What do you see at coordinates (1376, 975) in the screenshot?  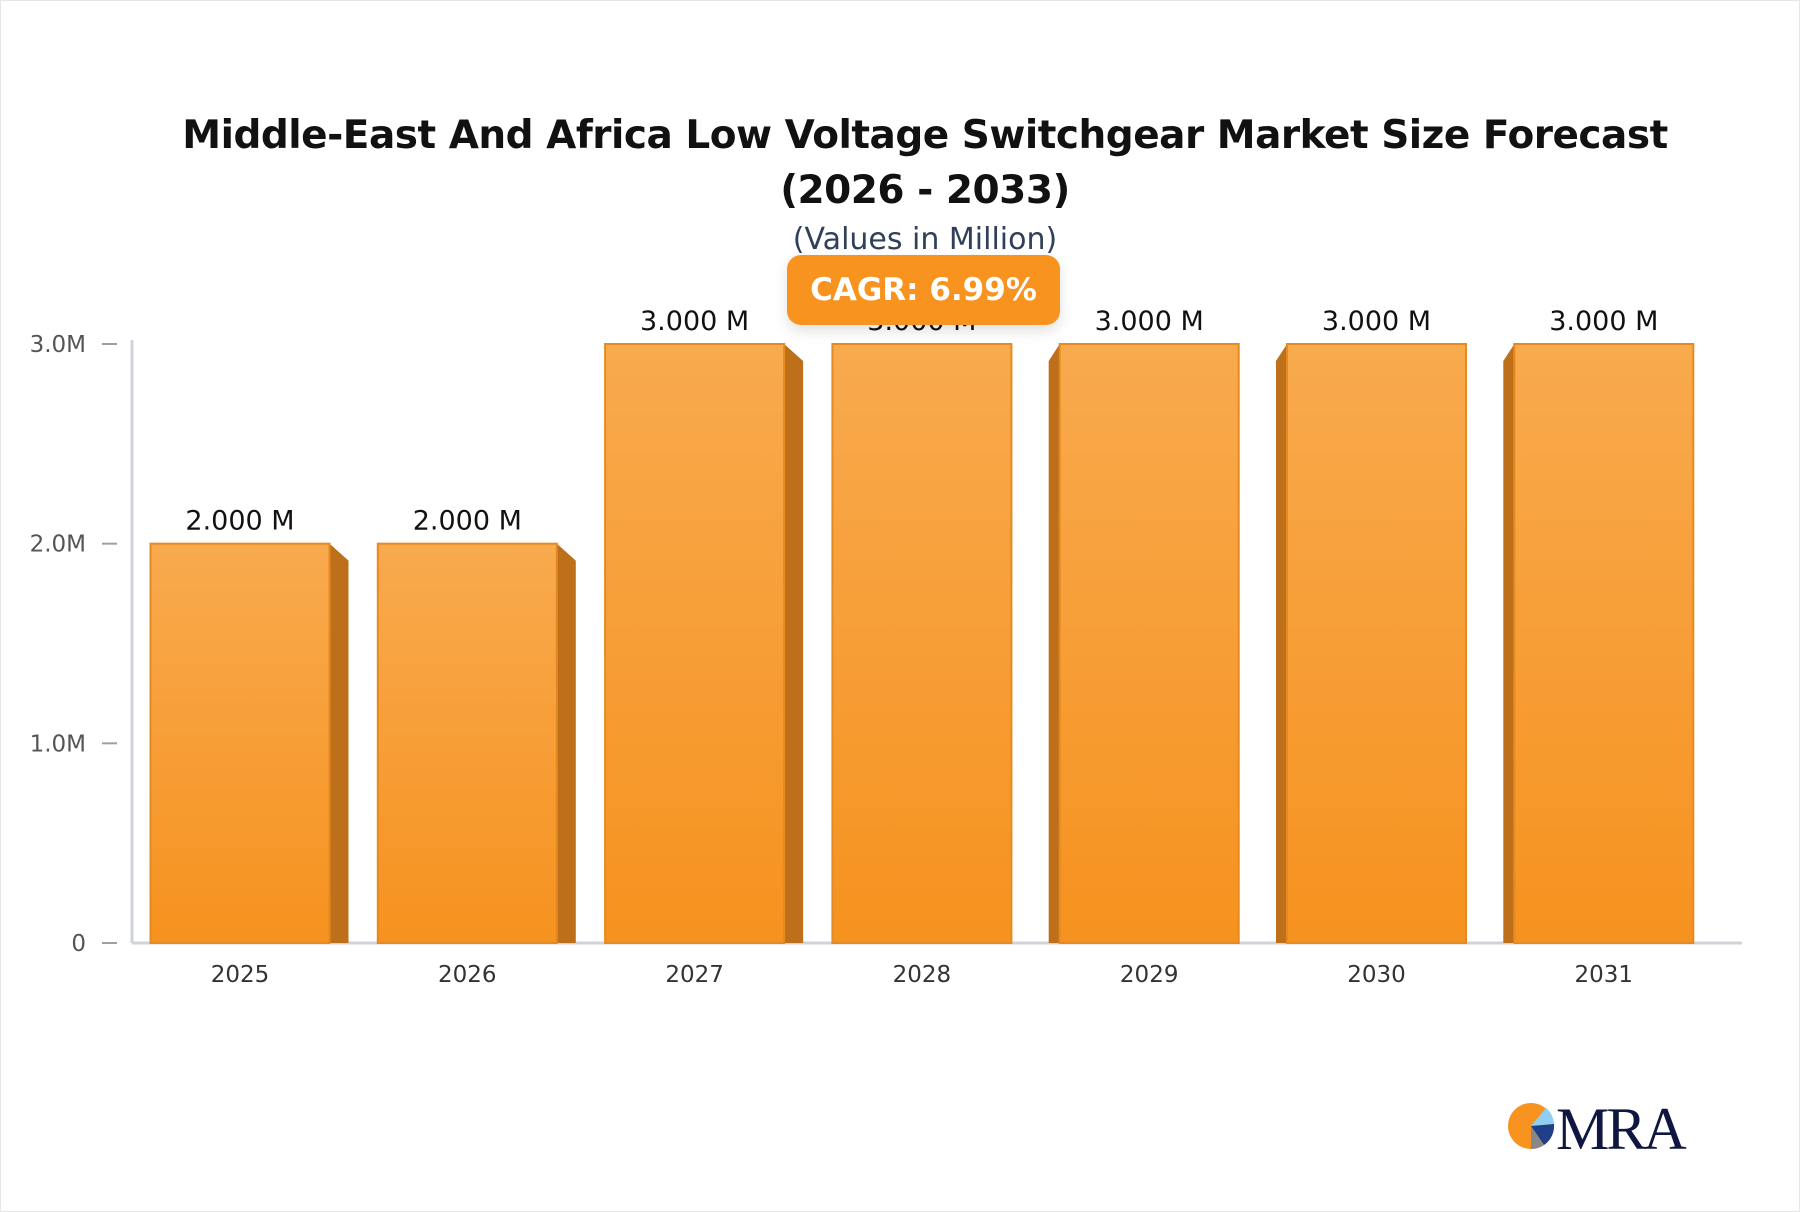 I see `x-tick-label: 2030` at bounding box center [1376, 975].